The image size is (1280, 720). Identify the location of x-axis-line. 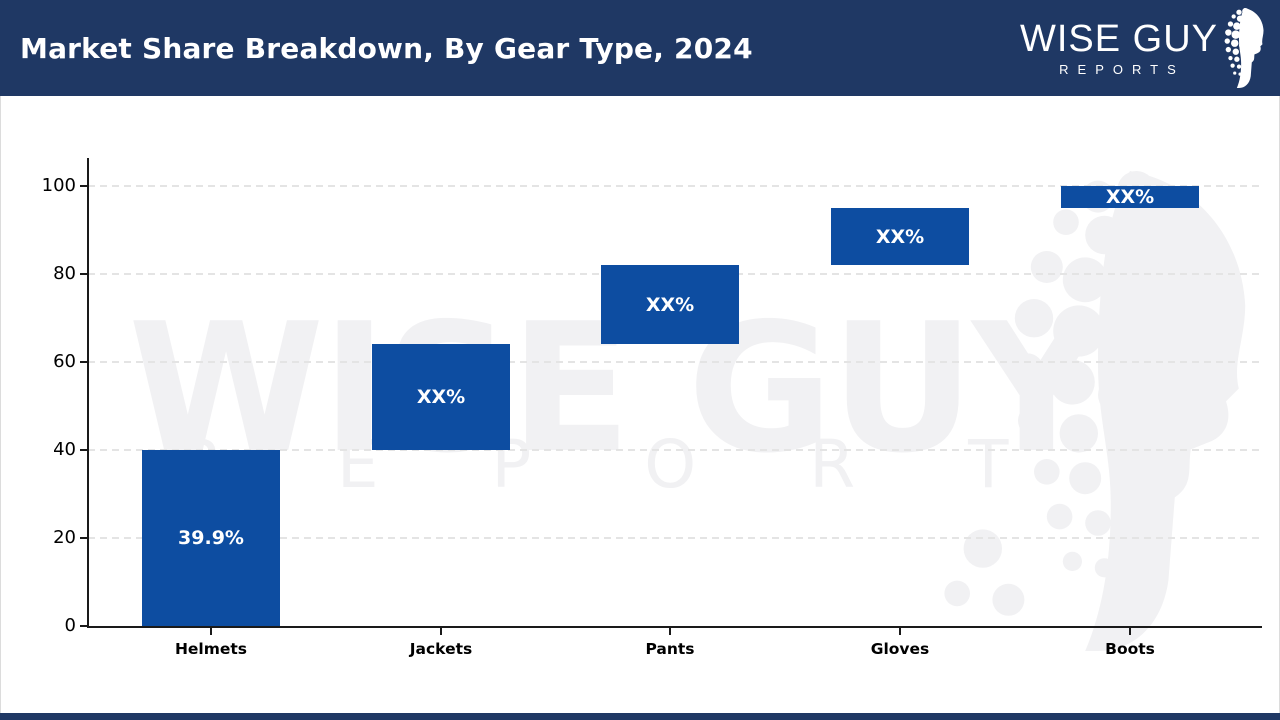
(674, 627).